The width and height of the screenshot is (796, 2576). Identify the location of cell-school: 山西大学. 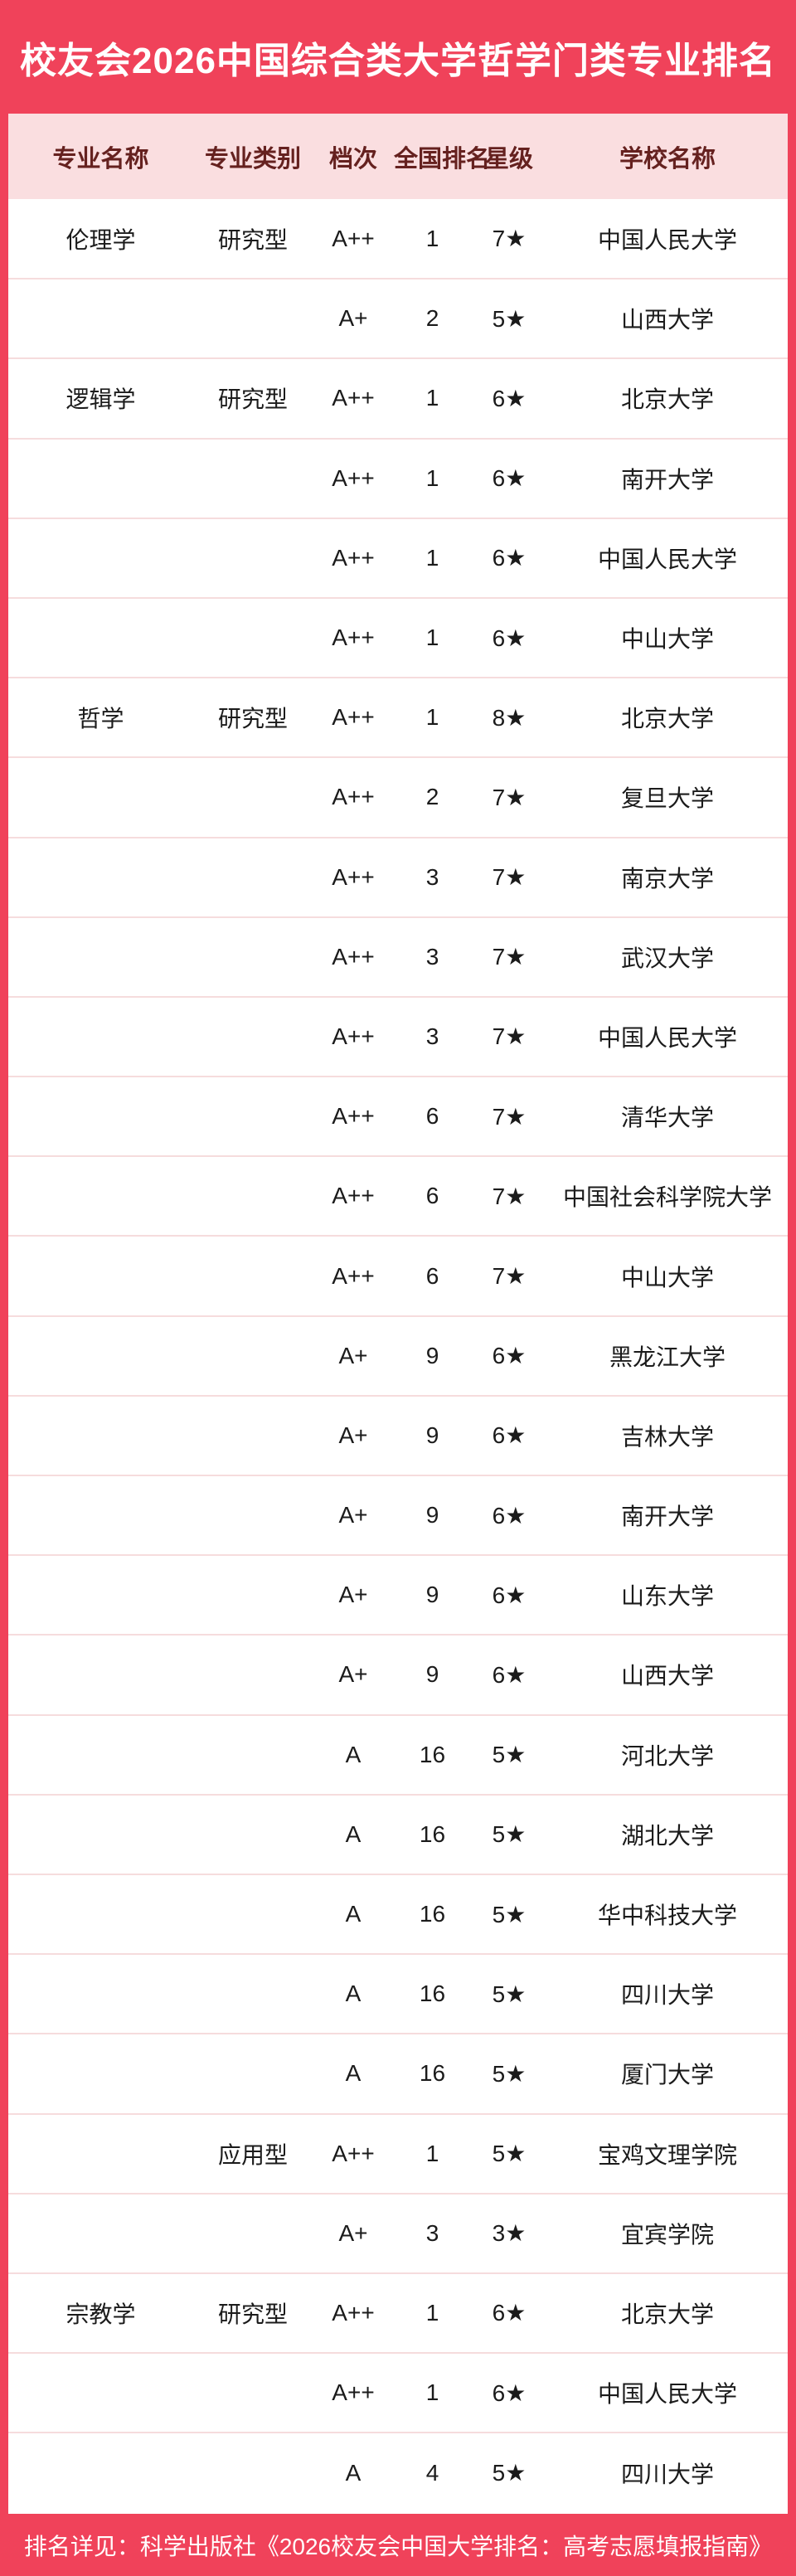
(667, 318).